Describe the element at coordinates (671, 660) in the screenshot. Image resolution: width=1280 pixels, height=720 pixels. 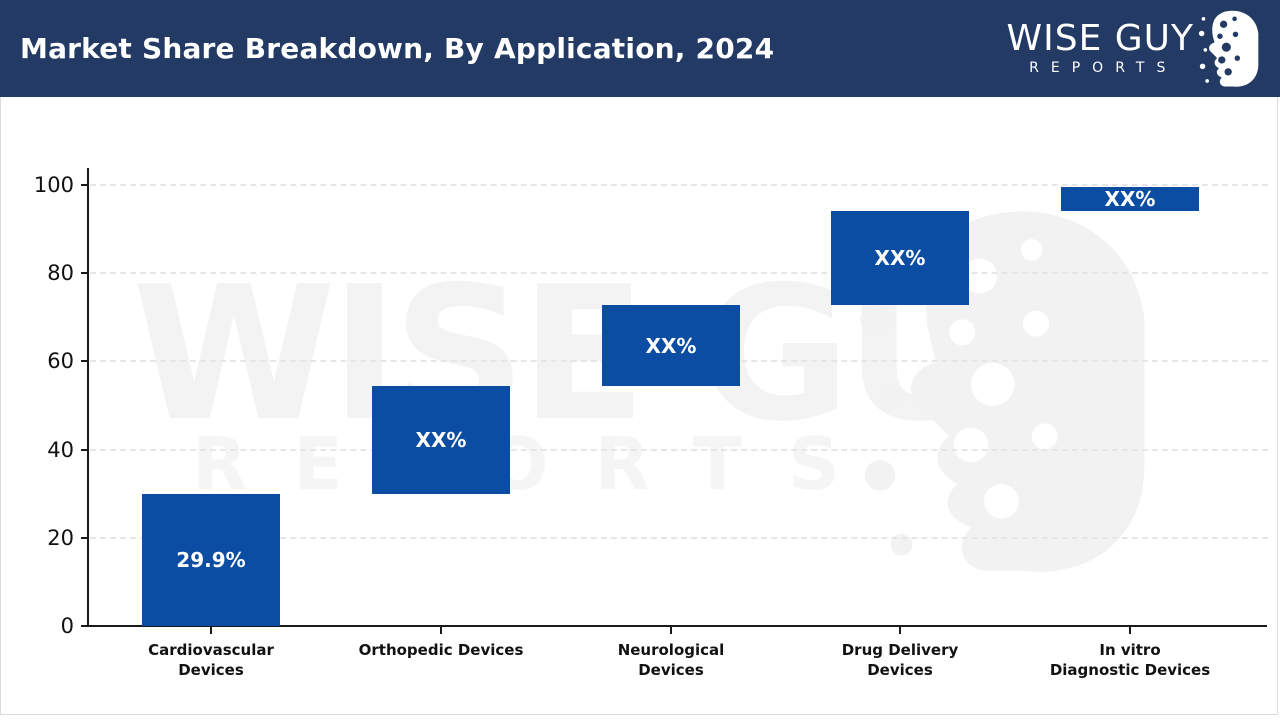
I see `category-label: Neurological Devices` at that location.